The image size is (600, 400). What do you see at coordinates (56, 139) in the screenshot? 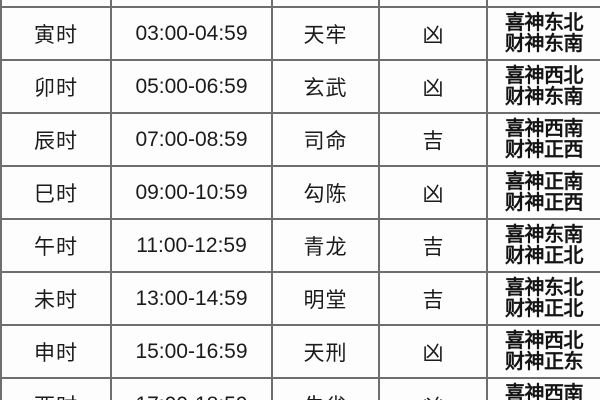
I see `cell-time-branch: 辰时` at bounding box center [56, 139].